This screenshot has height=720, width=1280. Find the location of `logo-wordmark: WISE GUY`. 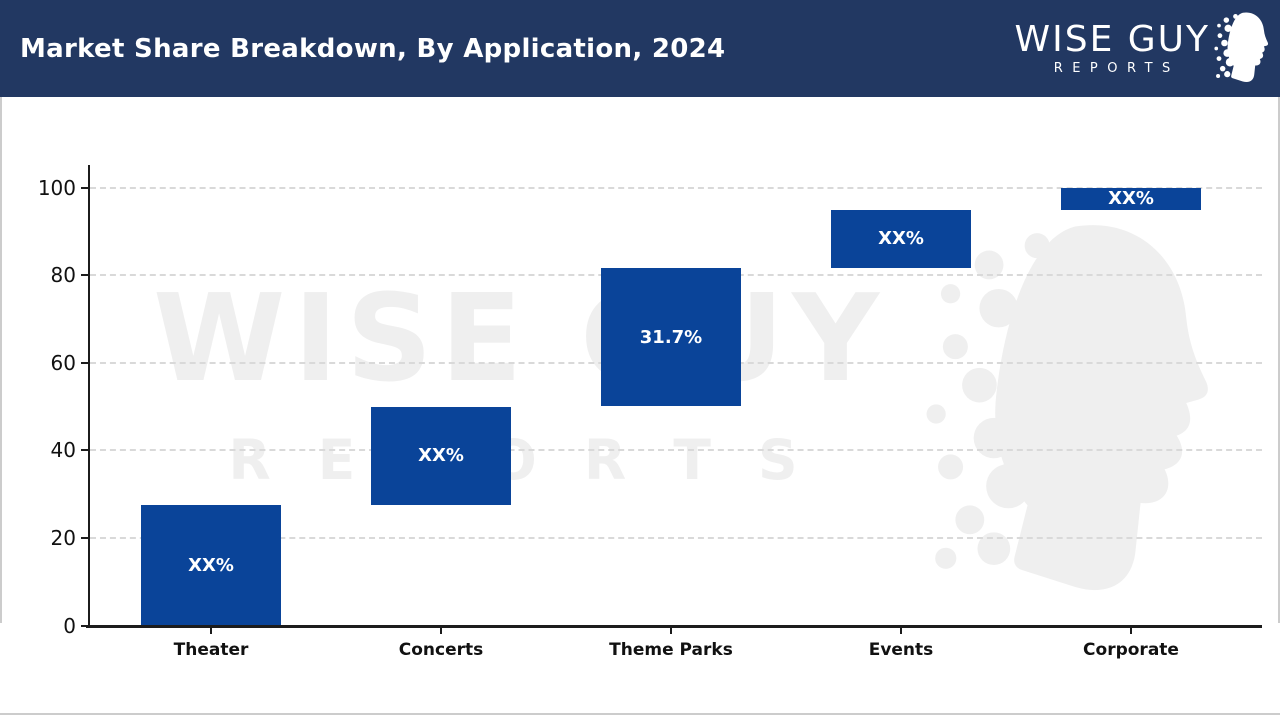

logo-wordmark: WISE GUY is located at coordinates (1112, 40).